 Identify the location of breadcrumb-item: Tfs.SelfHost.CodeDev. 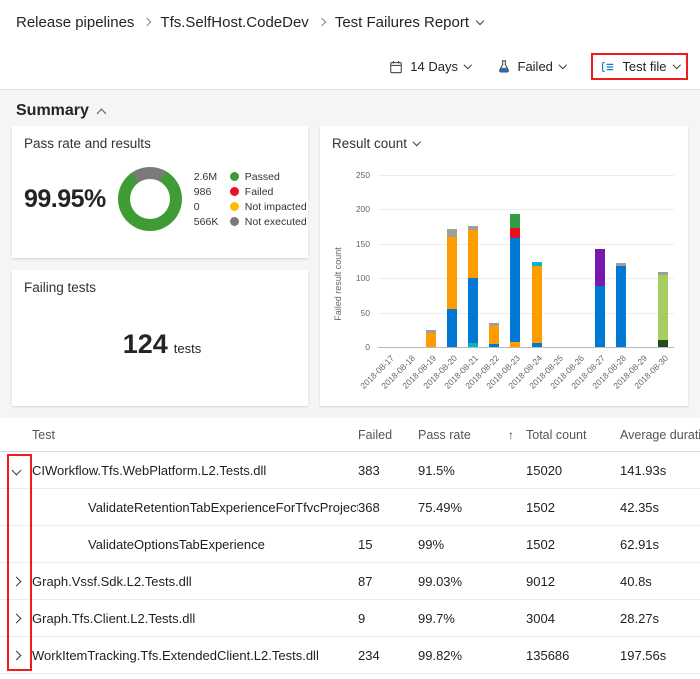
(234, 22).